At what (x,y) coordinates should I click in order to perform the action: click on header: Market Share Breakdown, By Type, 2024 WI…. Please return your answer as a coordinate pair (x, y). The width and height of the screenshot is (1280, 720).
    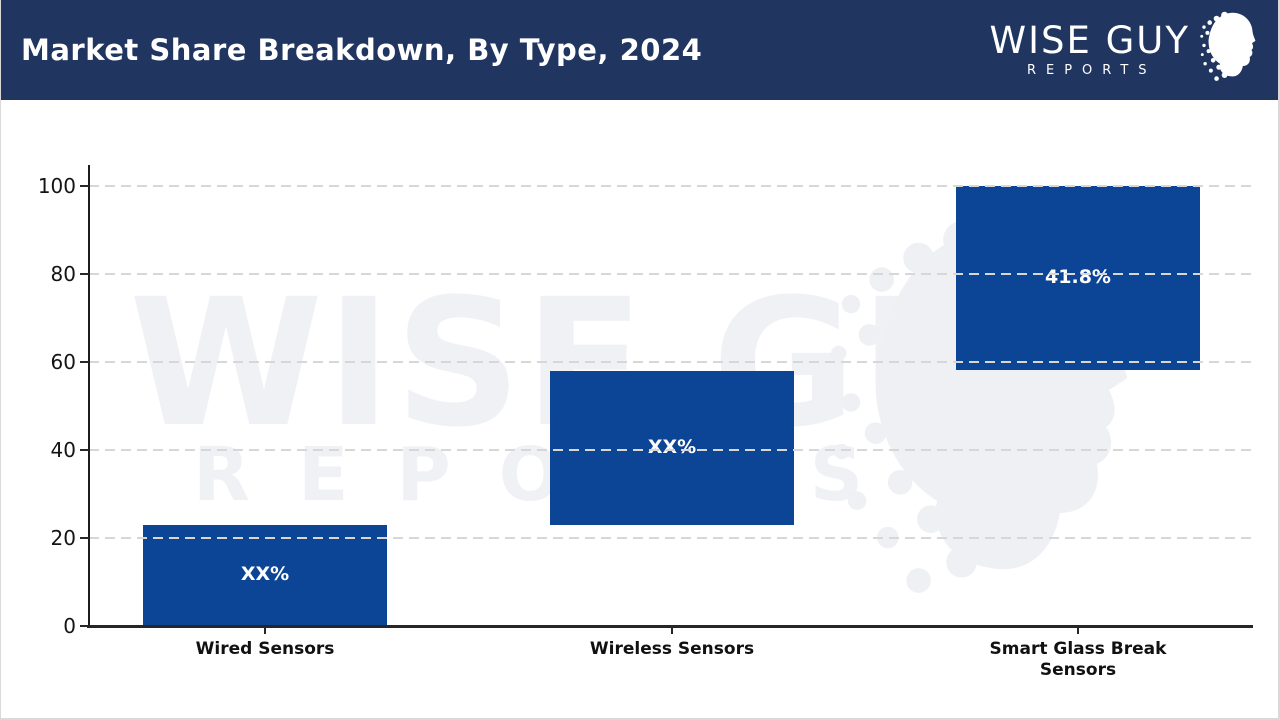
    Looking at the image, I should click on (639, 50).